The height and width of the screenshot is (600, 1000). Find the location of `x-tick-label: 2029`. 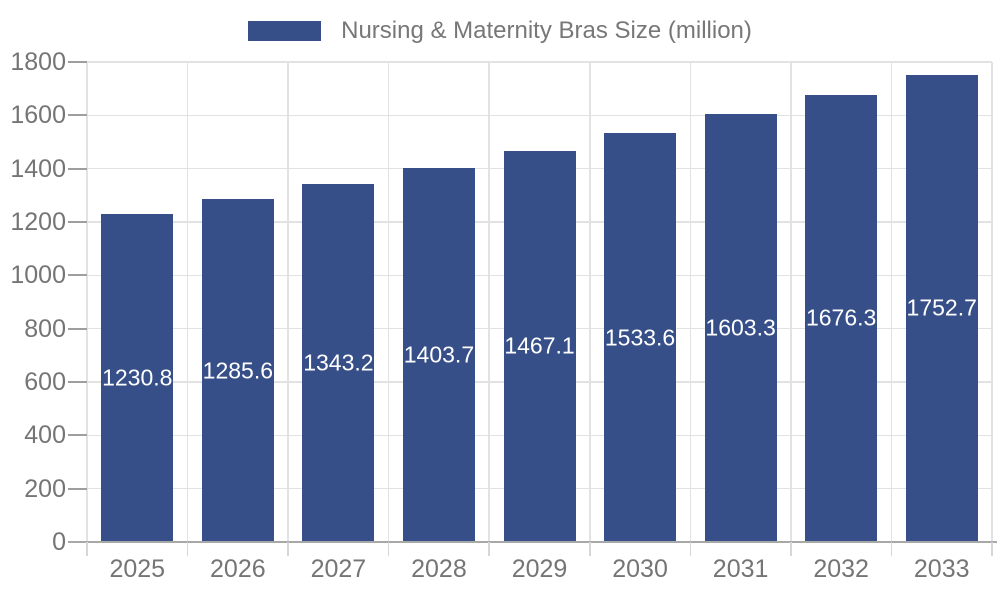

x-tick-label: 2029 is located at coordinates (539, 569).